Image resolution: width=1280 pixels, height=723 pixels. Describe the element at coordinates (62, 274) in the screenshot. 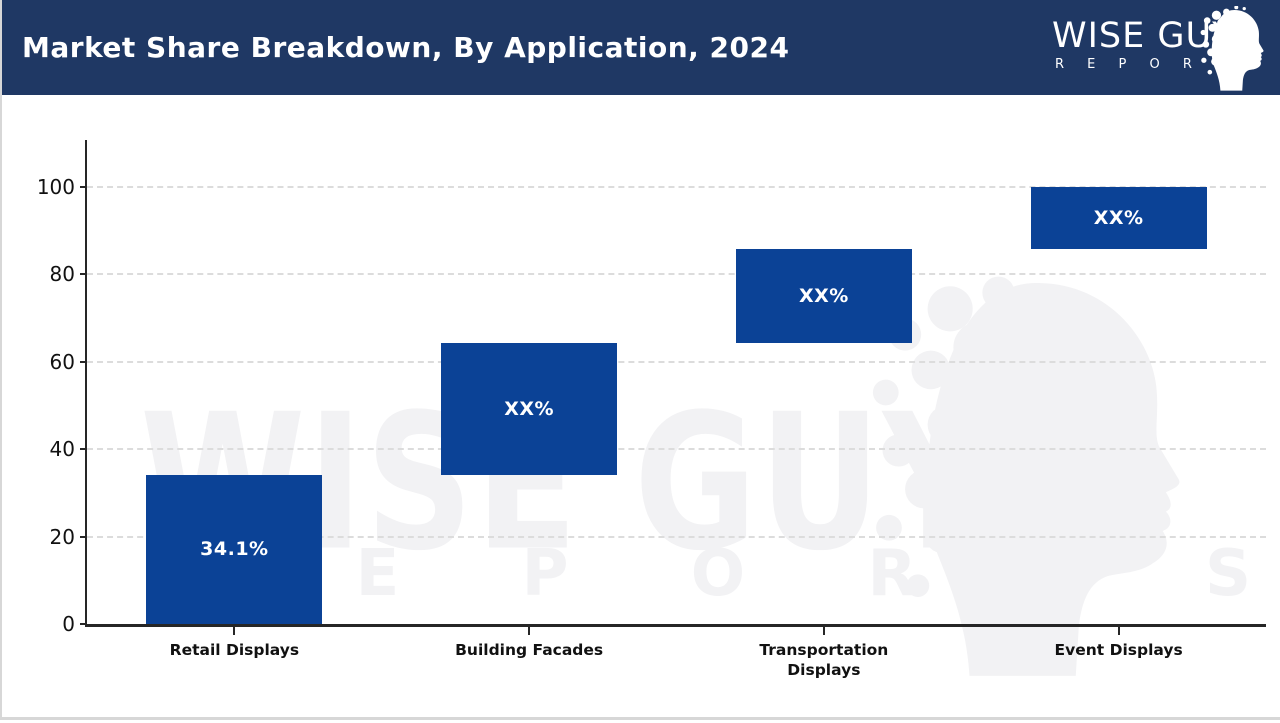

I see `y-tick-label: 80` at that location.